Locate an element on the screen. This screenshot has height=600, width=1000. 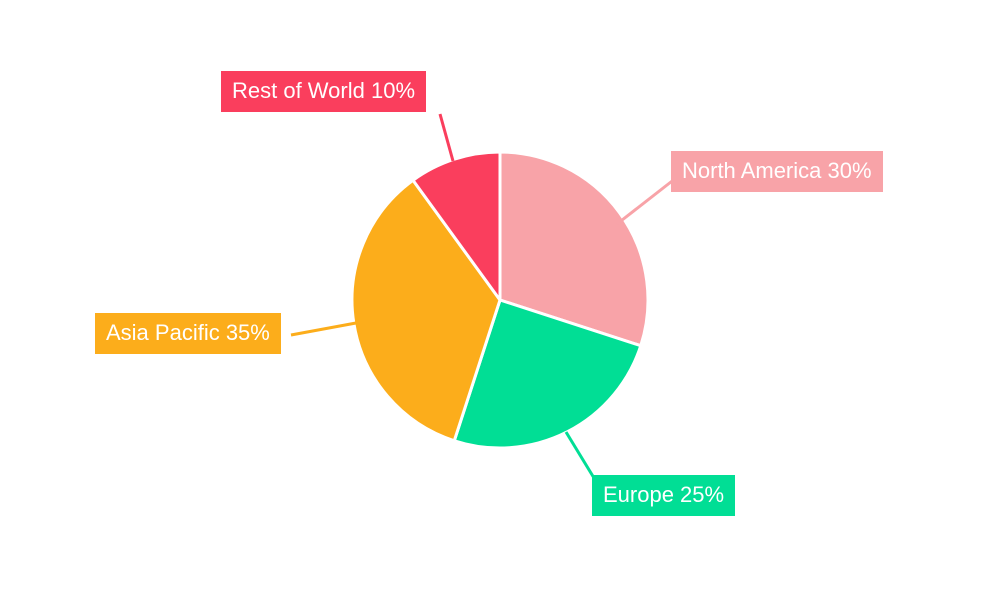
pie-label-north-america: North America 30% is located at coordinates (777, 171).